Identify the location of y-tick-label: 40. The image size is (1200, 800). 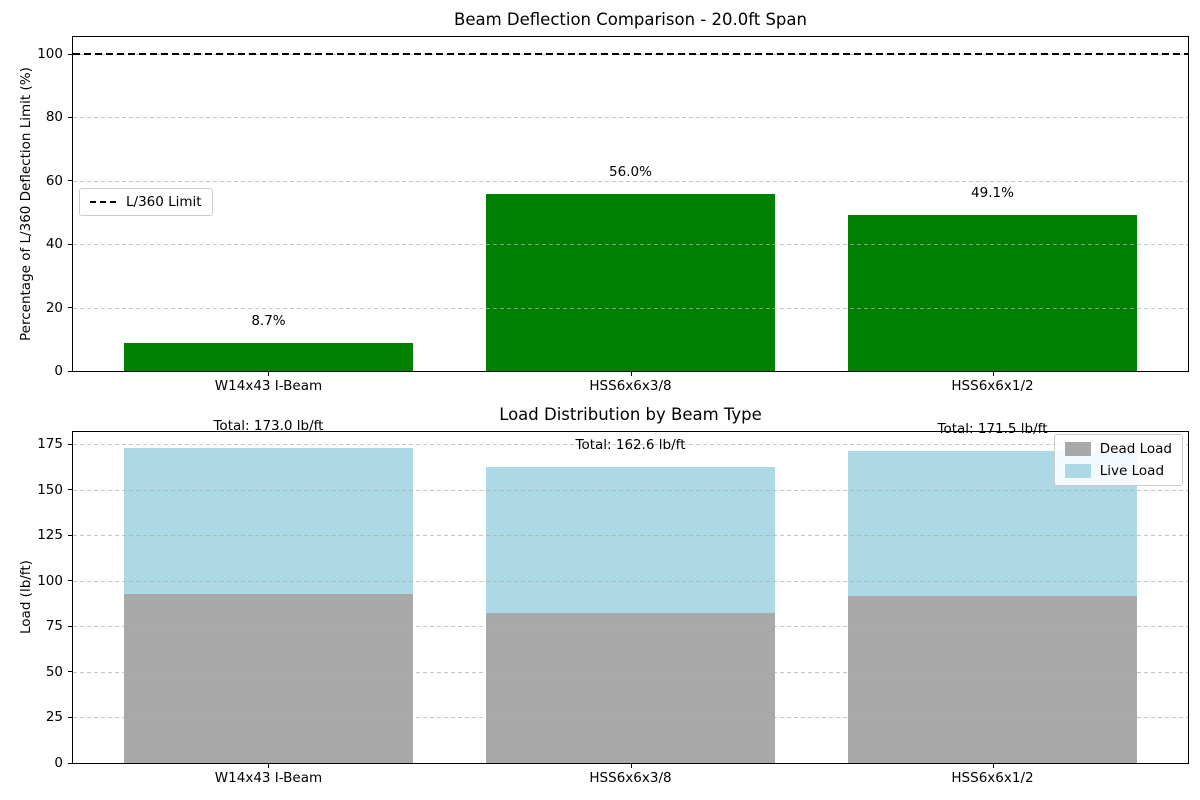
(54, 244).